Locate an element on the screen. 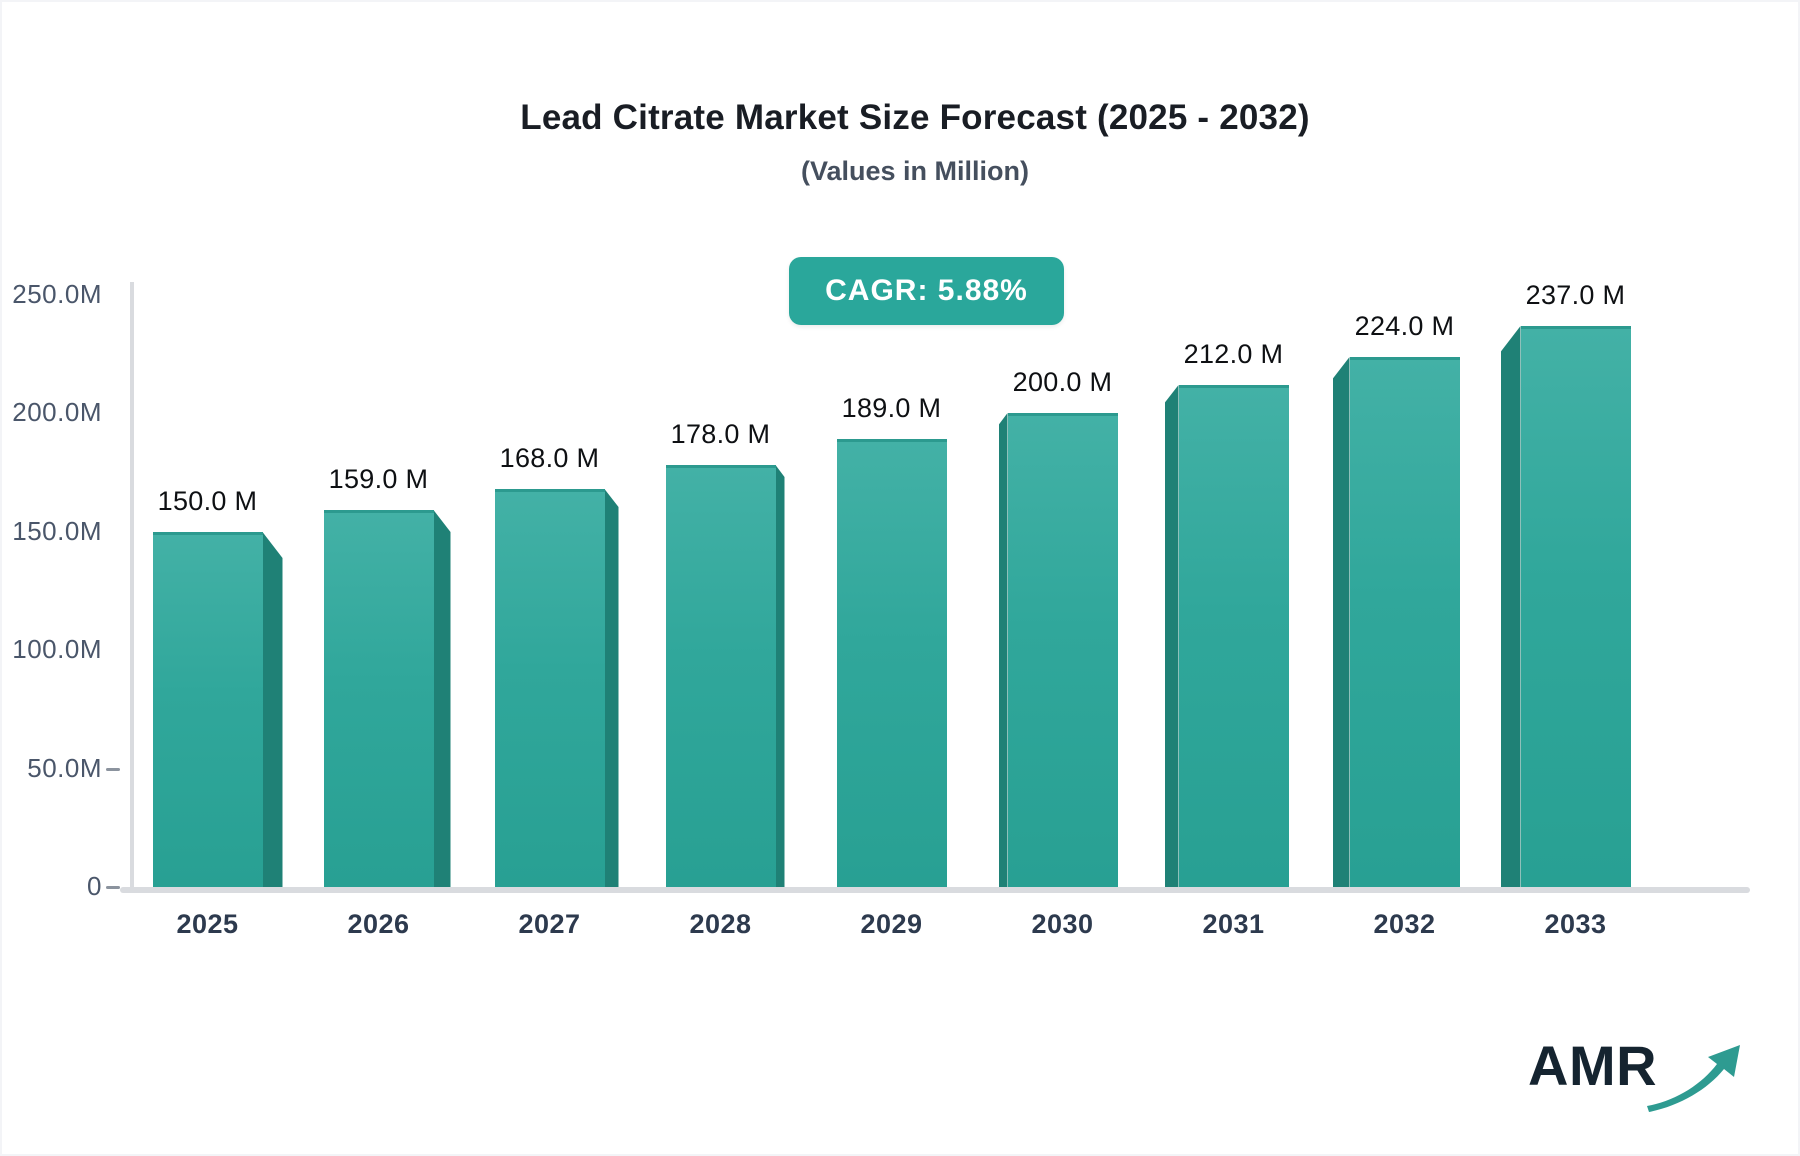 Image resolution: width=1800 pixels, height=1156 pixels. x-axis-label-2029: 2029 is located at coordinates (891, 924).